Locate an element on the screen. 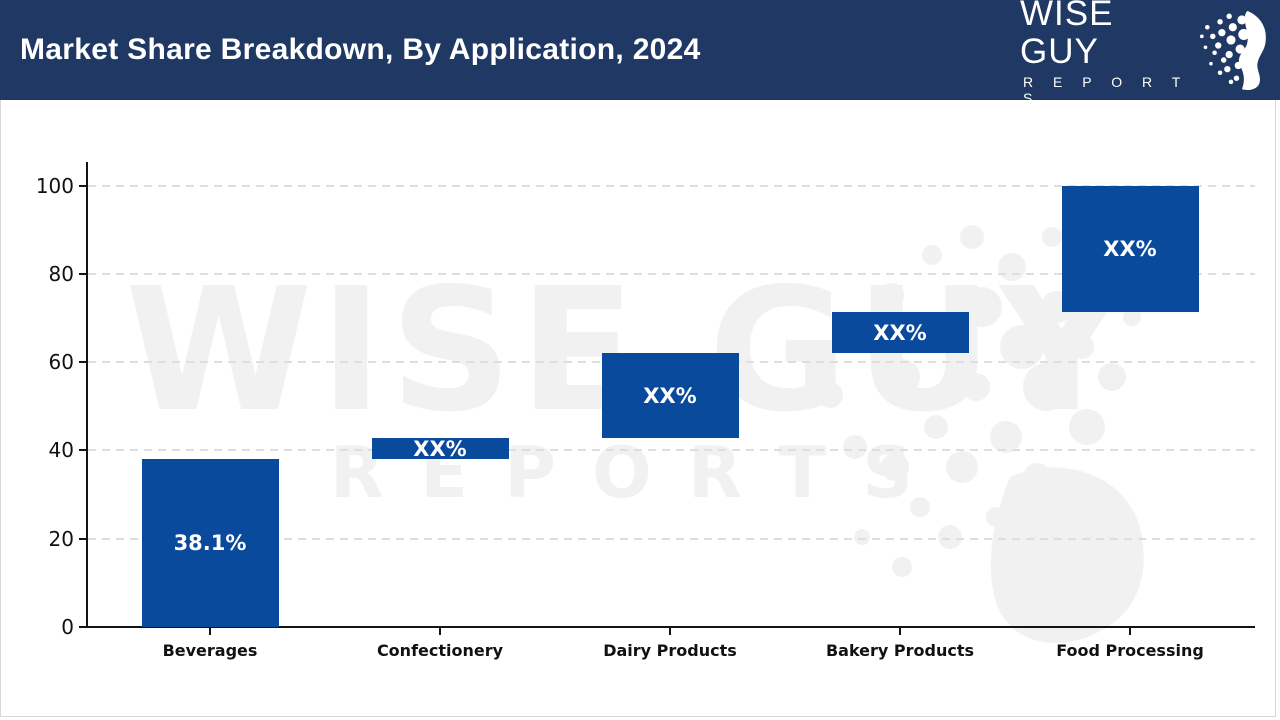 The height and width of the screenshot is (720, 1280). y-tick-label: 100 is located at coordinates (54, 185).